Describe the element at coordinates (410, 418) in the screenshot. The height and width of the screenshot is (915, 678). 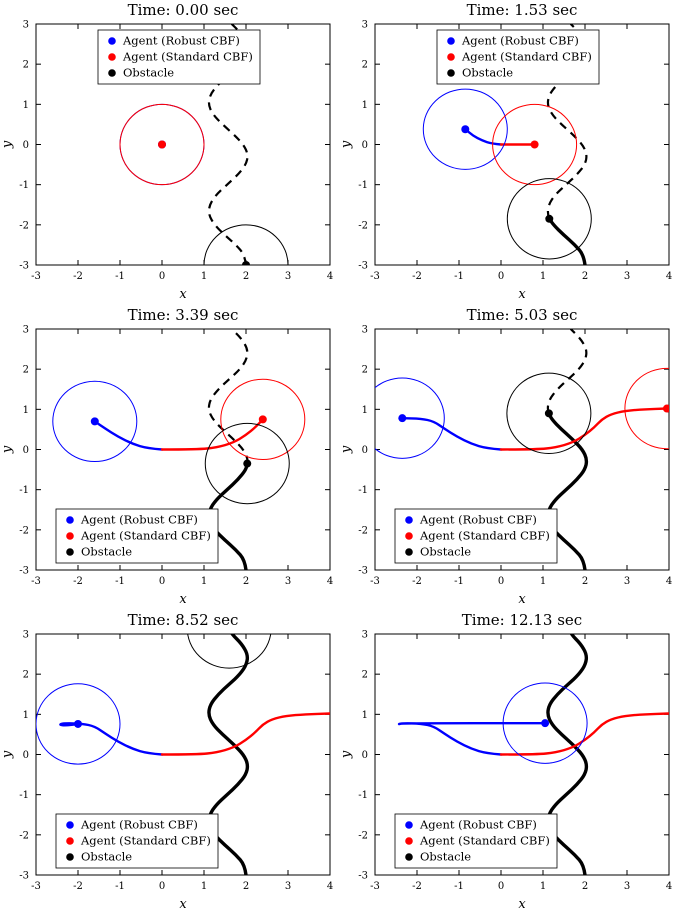
I see `robust-circle` at that location.